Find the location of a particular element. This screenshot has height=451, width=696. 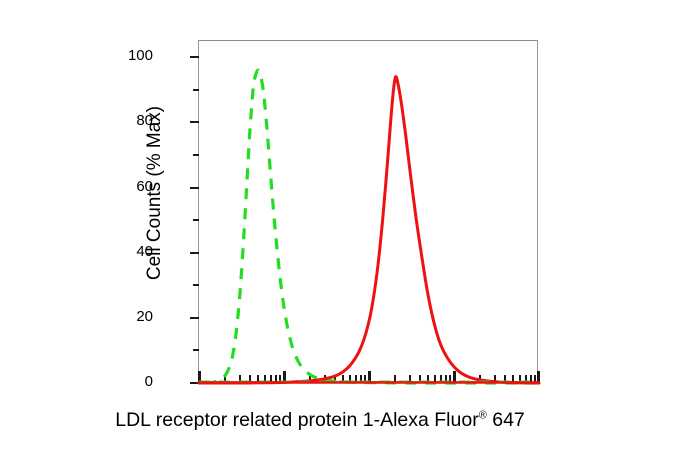

caption-text-suffix: 647 is located at coordinates (505, 420).